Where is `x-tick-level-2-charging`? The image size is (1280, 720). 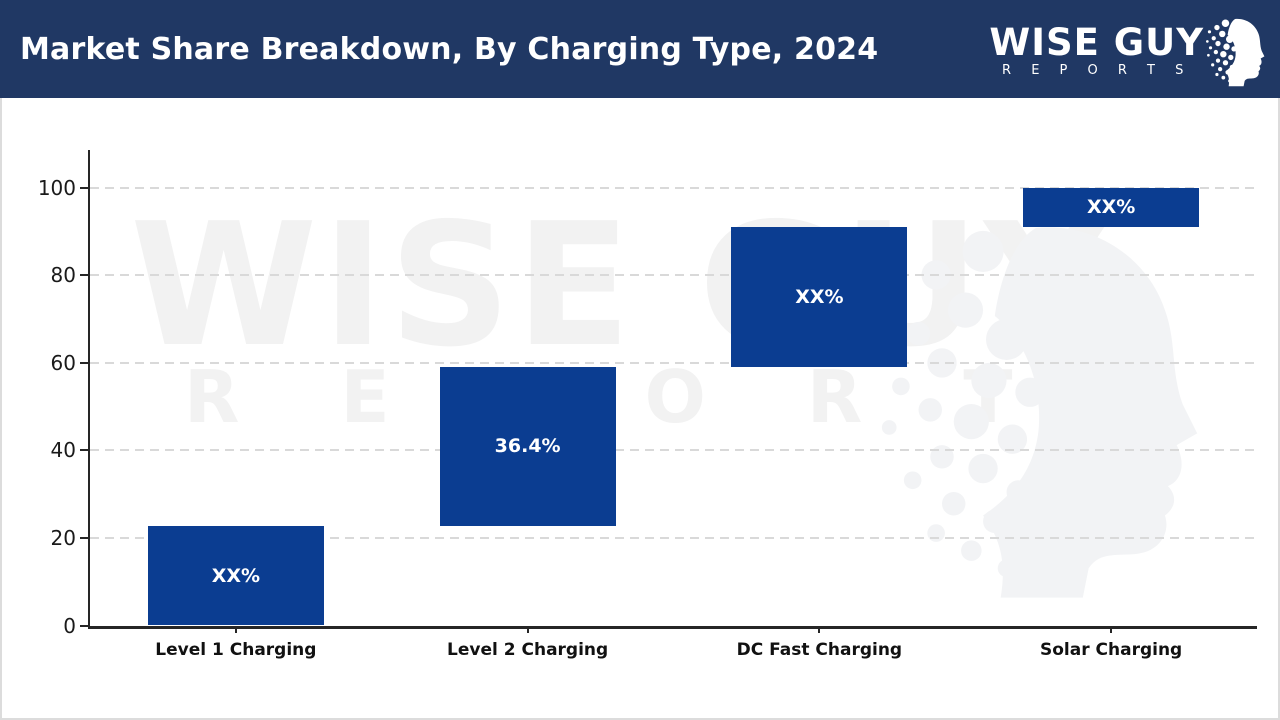
x-tick-level-2-charging is located at coordinates (527, 629).